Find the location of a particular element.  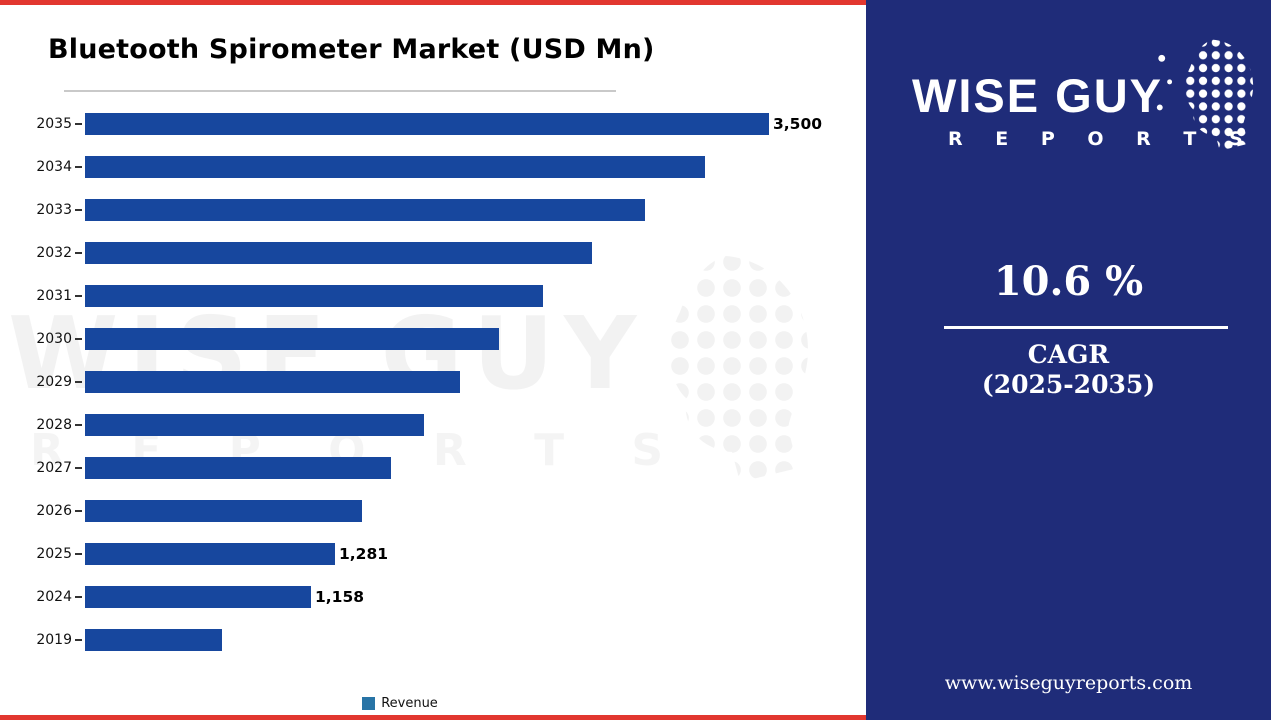

website-url: www.wiseguyreports.com is located at coordinates (1068, 683).